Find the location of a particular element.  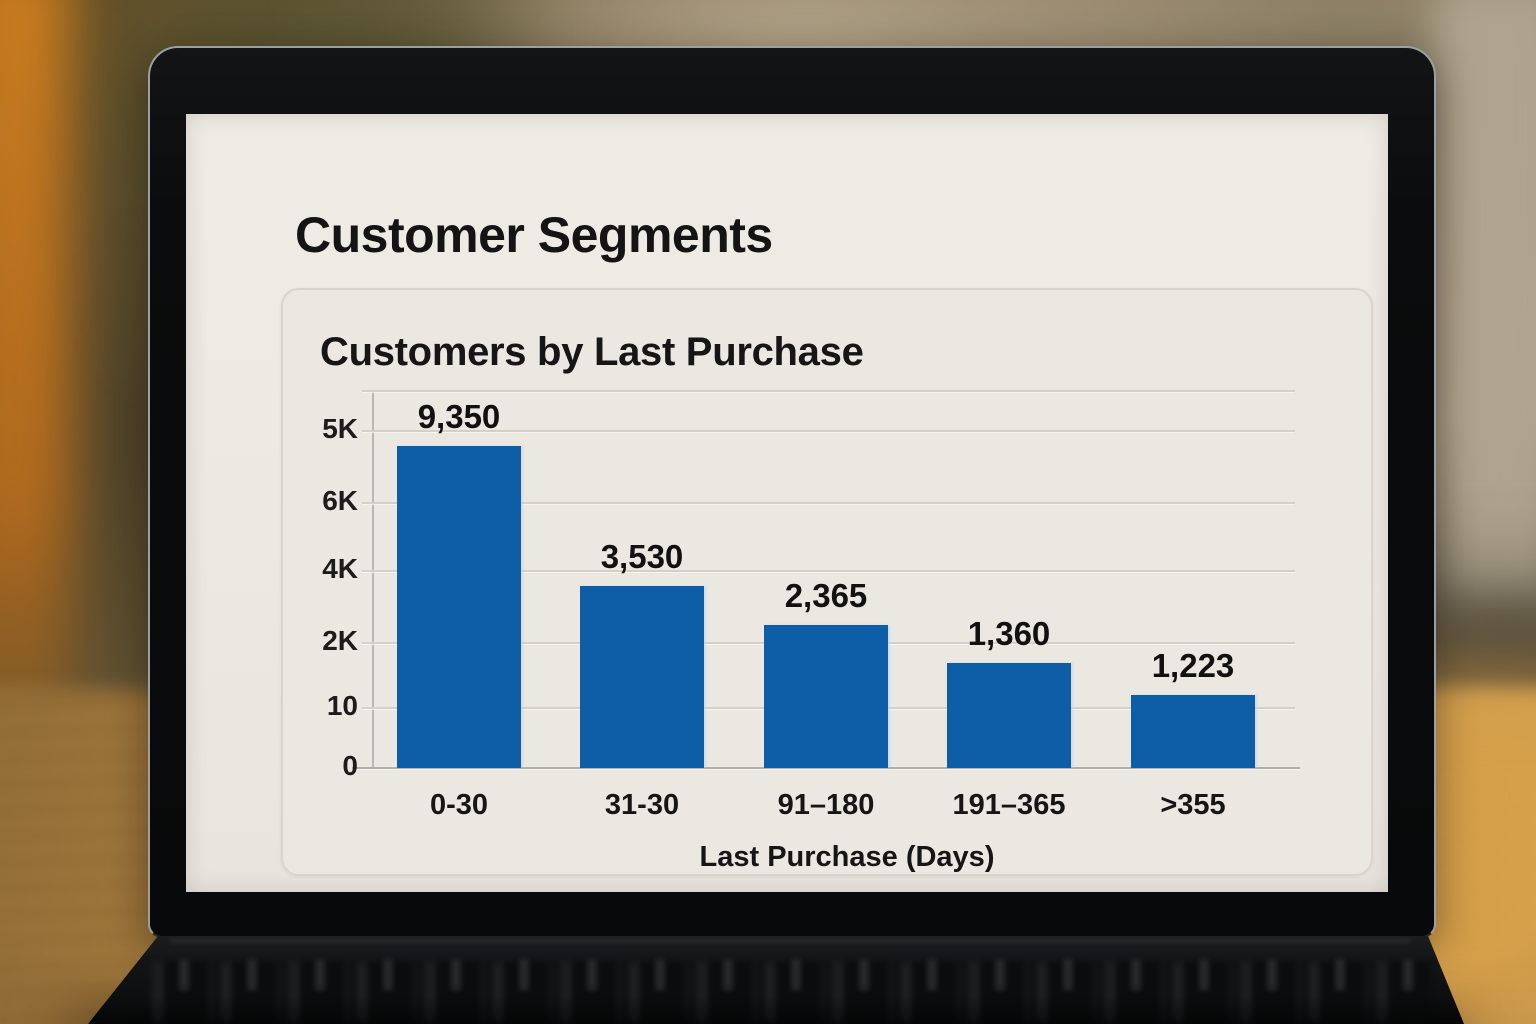

y-tick-label: 4K is located at coordinates (340, 568).